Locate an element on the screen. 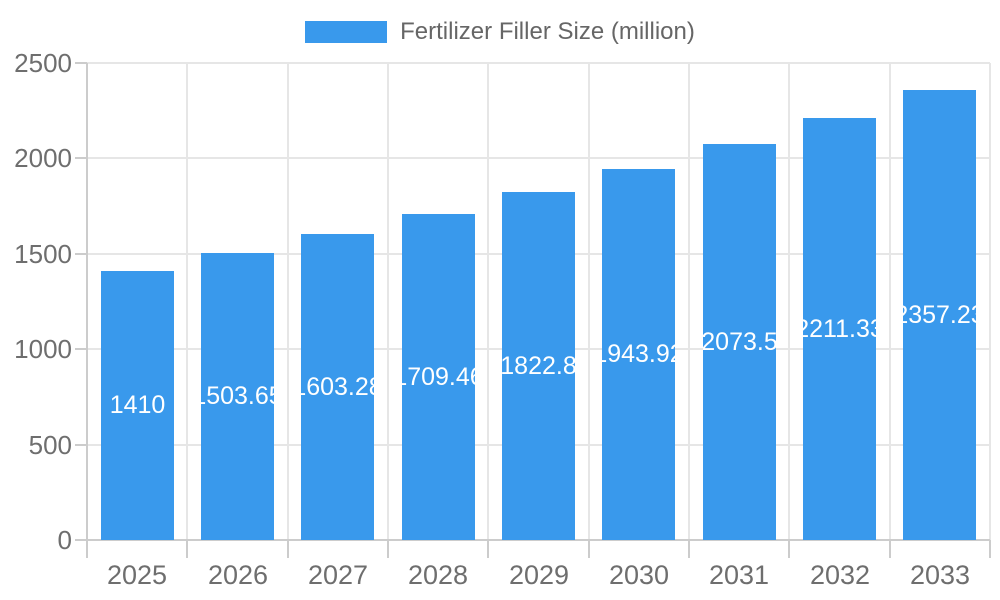  bar-2026: 1503.65 is located at coordinates (237, 396).